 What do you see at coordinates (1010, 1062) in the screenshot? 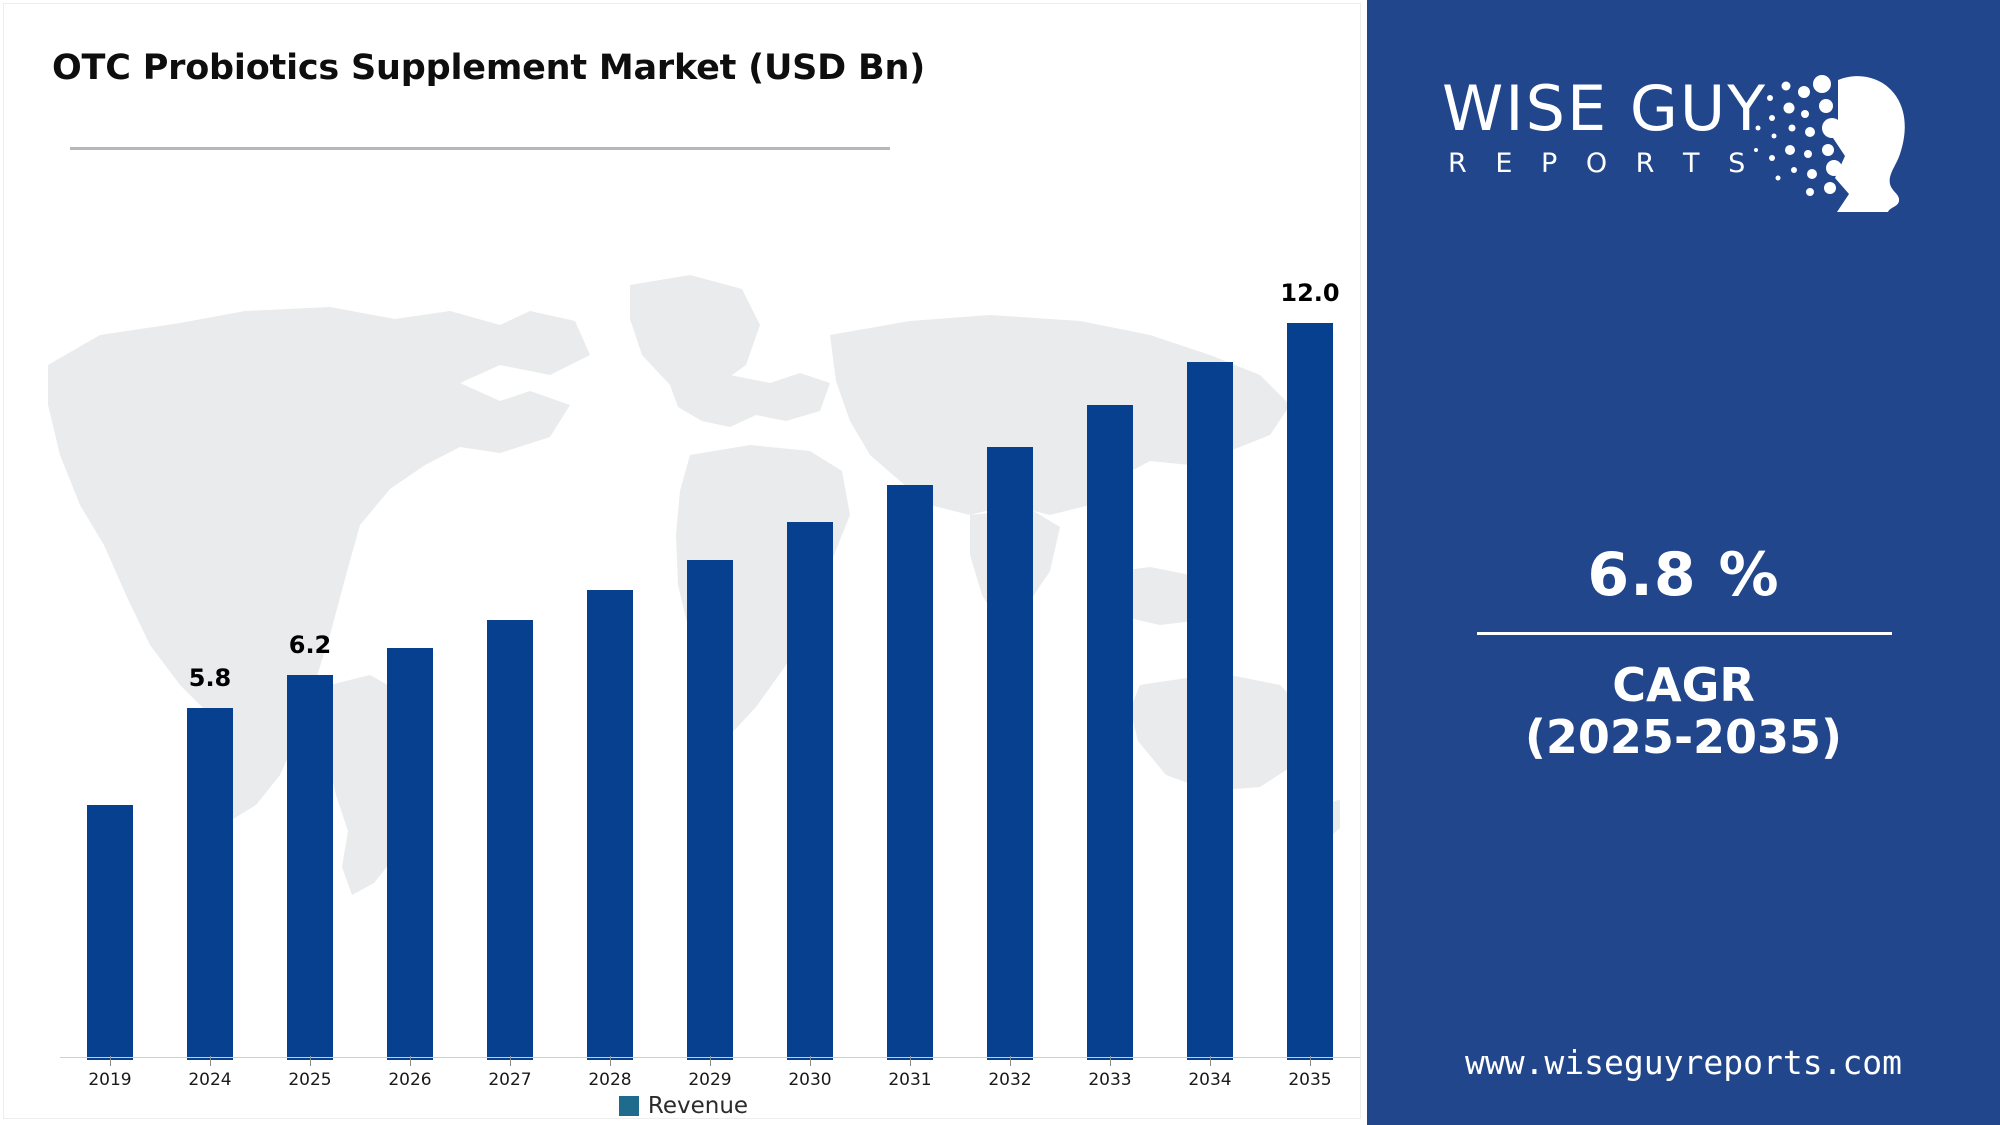
I see `tick-2032` at bounding box center [1010, 1062].